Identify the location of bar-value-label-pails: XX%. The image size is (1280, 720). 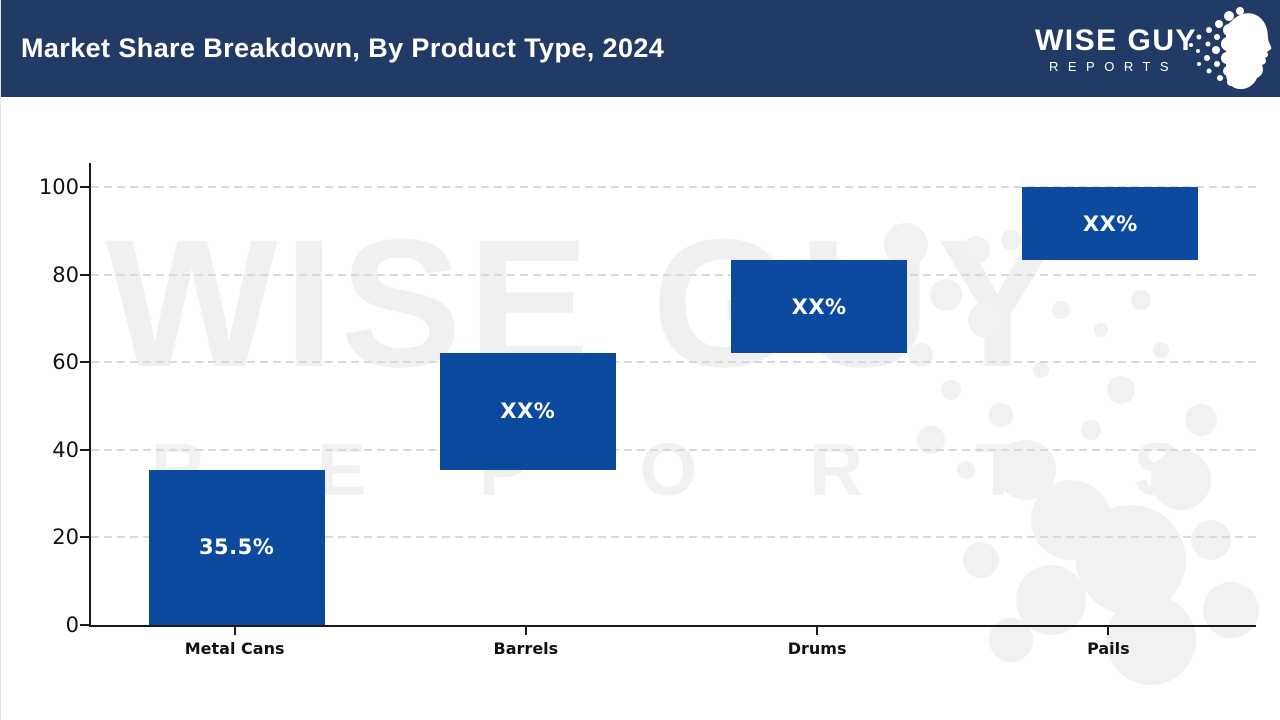
(1110, 223).